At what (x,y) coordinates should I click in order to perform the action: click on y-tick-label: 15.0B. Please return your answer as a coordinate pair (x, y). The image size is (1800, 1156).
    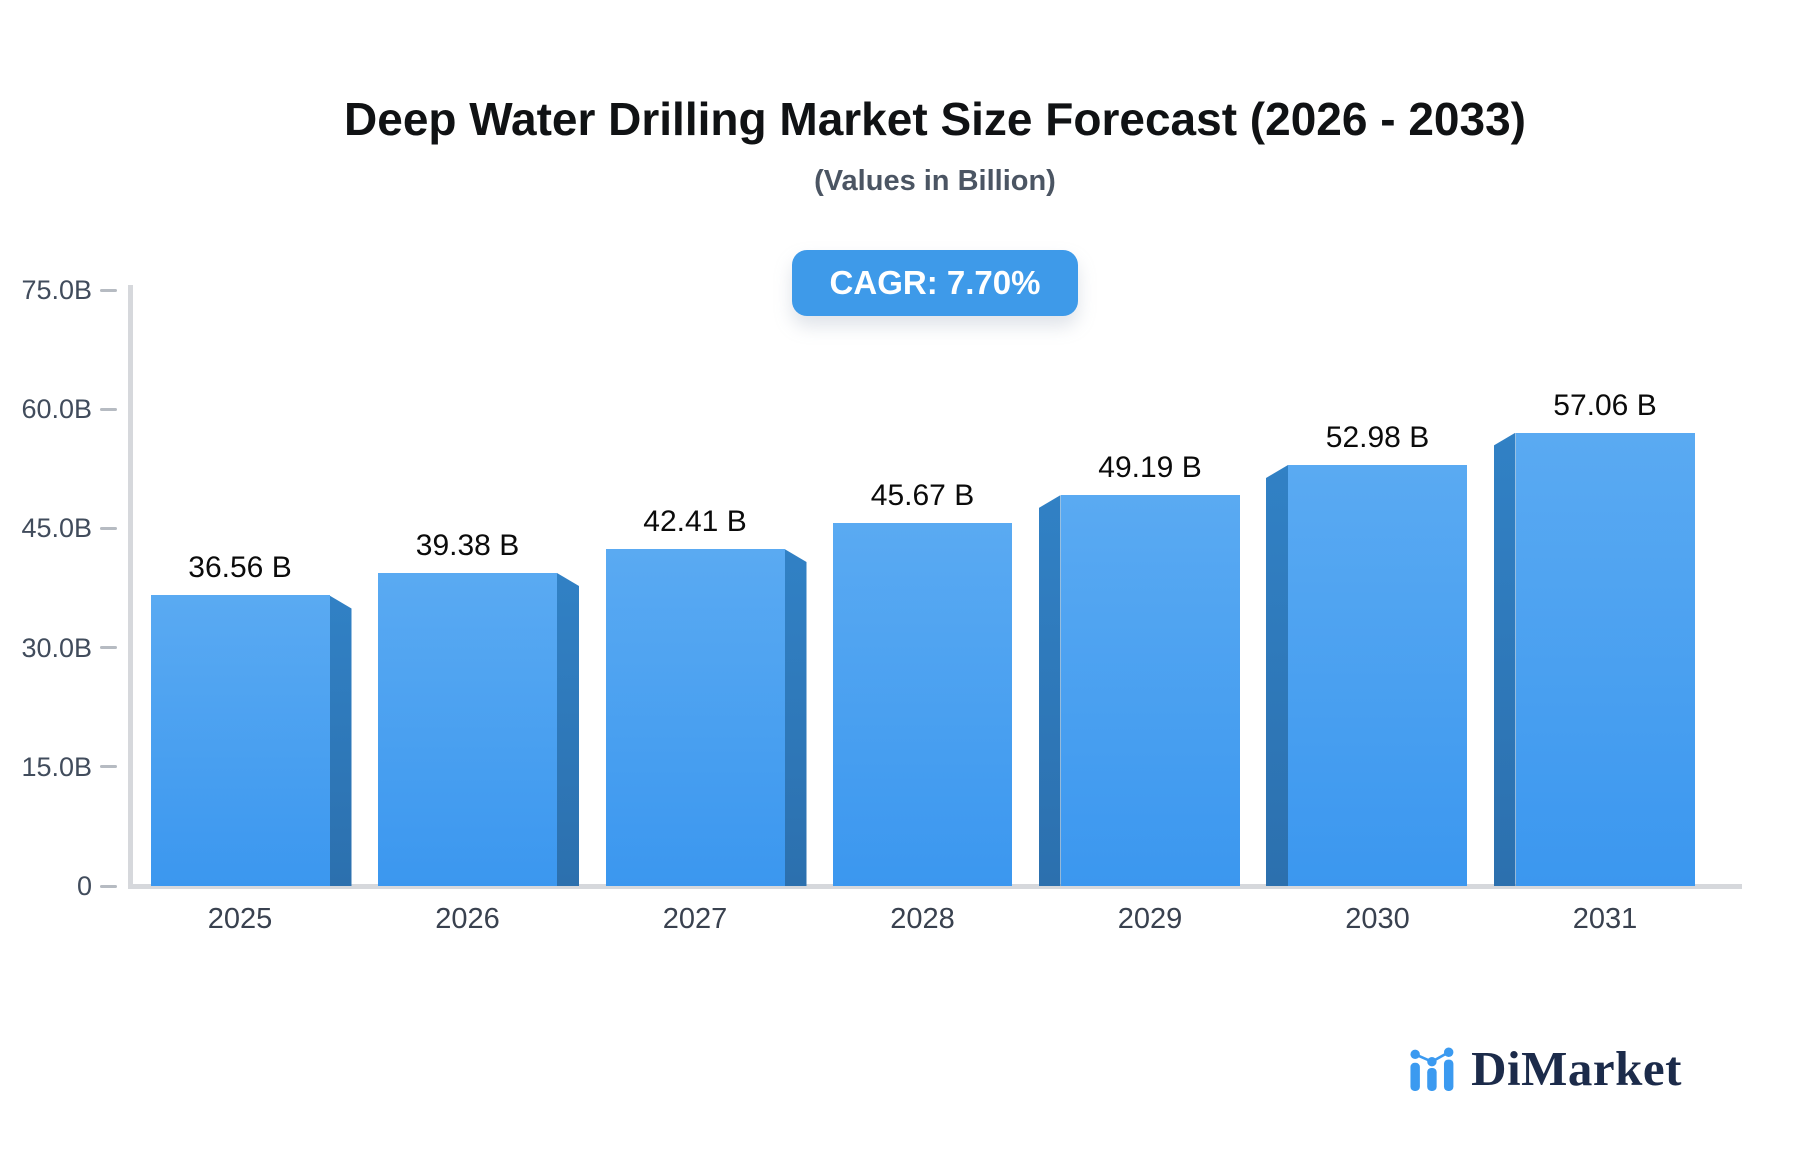
    Looking at the image, I should click on (56, 766).